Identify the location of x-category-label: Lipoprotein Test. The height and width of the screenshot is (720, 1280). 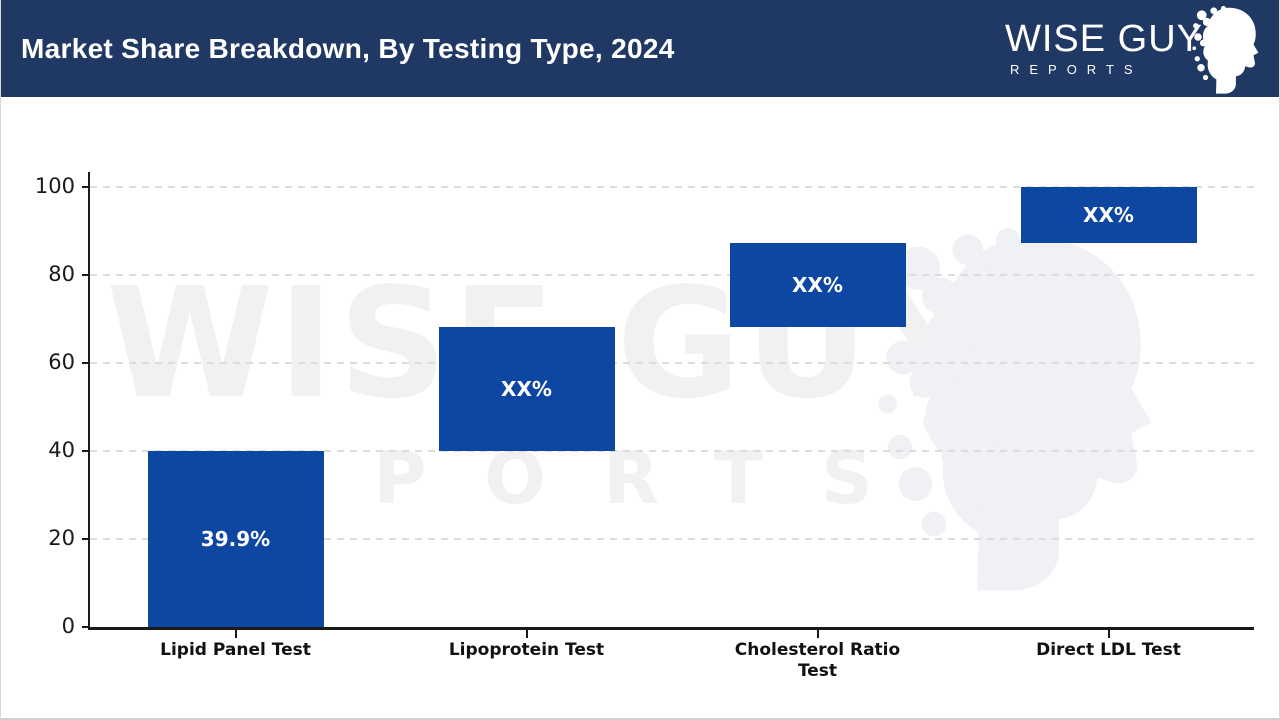
(526, 650).